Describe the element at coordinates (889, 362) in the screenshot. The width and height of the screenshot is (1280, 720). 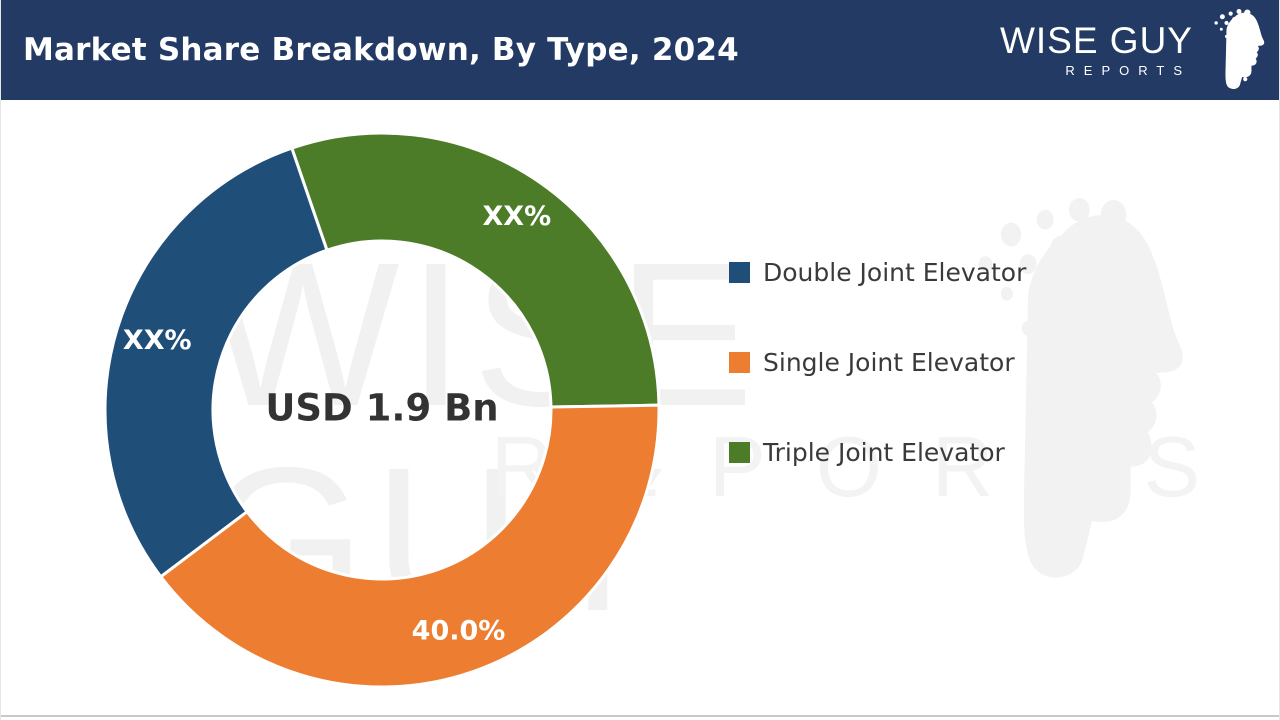
I see `legend-label: Single Joint Elevator` at that location.